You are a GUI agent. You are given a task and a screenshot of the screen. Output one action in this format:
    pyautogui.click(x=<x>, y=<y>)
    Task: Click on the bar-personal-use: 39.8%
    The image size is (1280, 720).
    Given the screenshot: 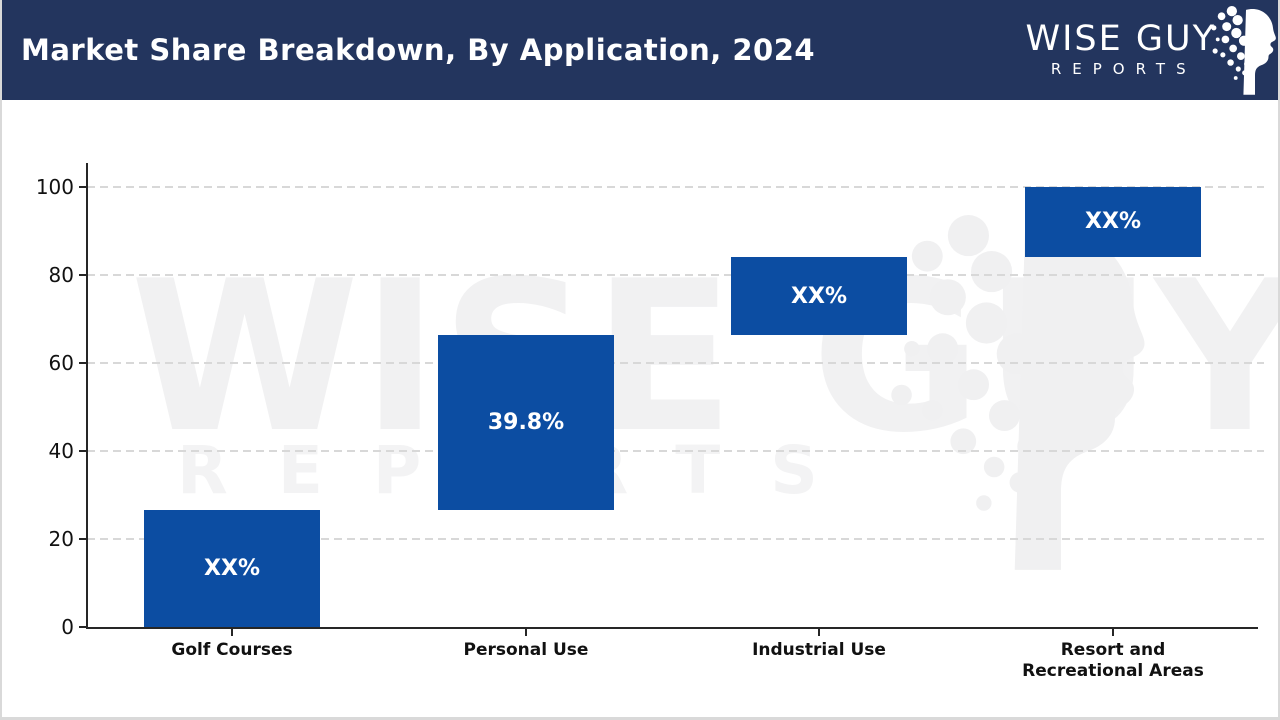 What is the action you would take?
    pyautogui.click(x=526, y=423)
    